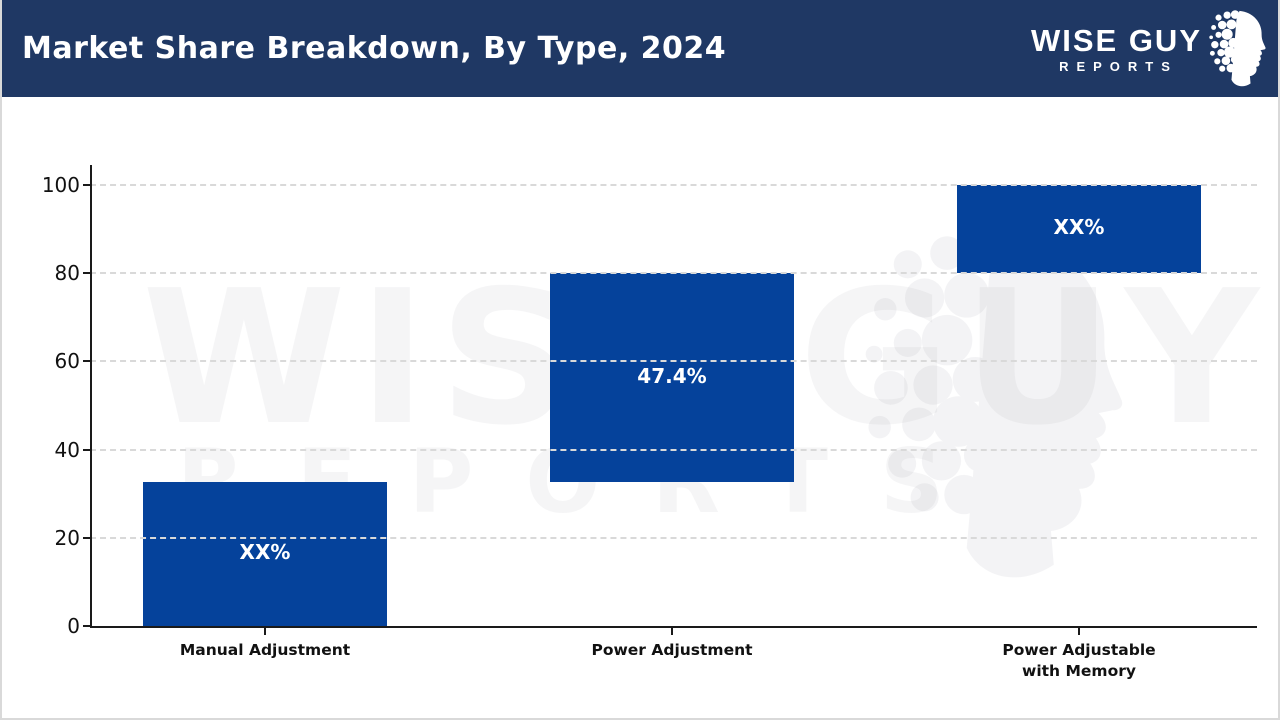  I want to click on category-label: Manual Adjustment, so click(265, 650).